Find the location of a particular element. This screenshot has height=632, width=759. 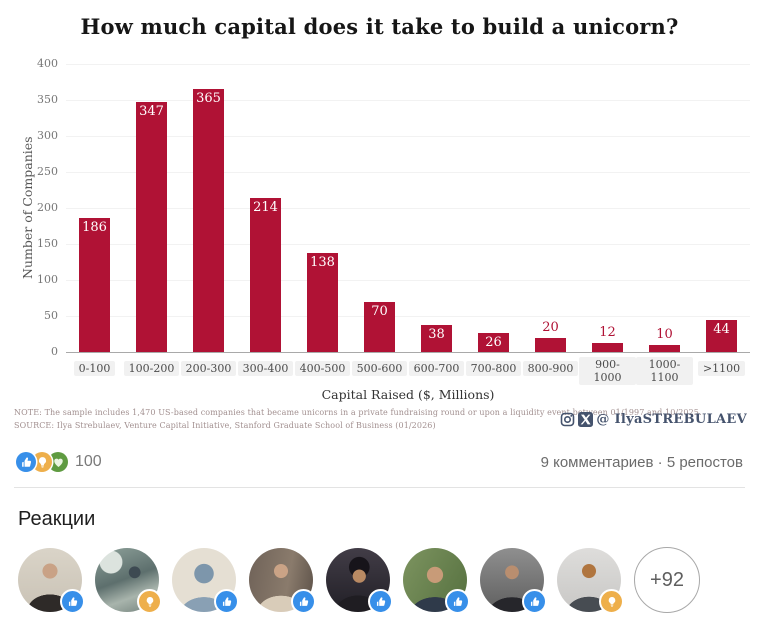

bar-slot-100-200: 347 is located at coordinates (151, 208).